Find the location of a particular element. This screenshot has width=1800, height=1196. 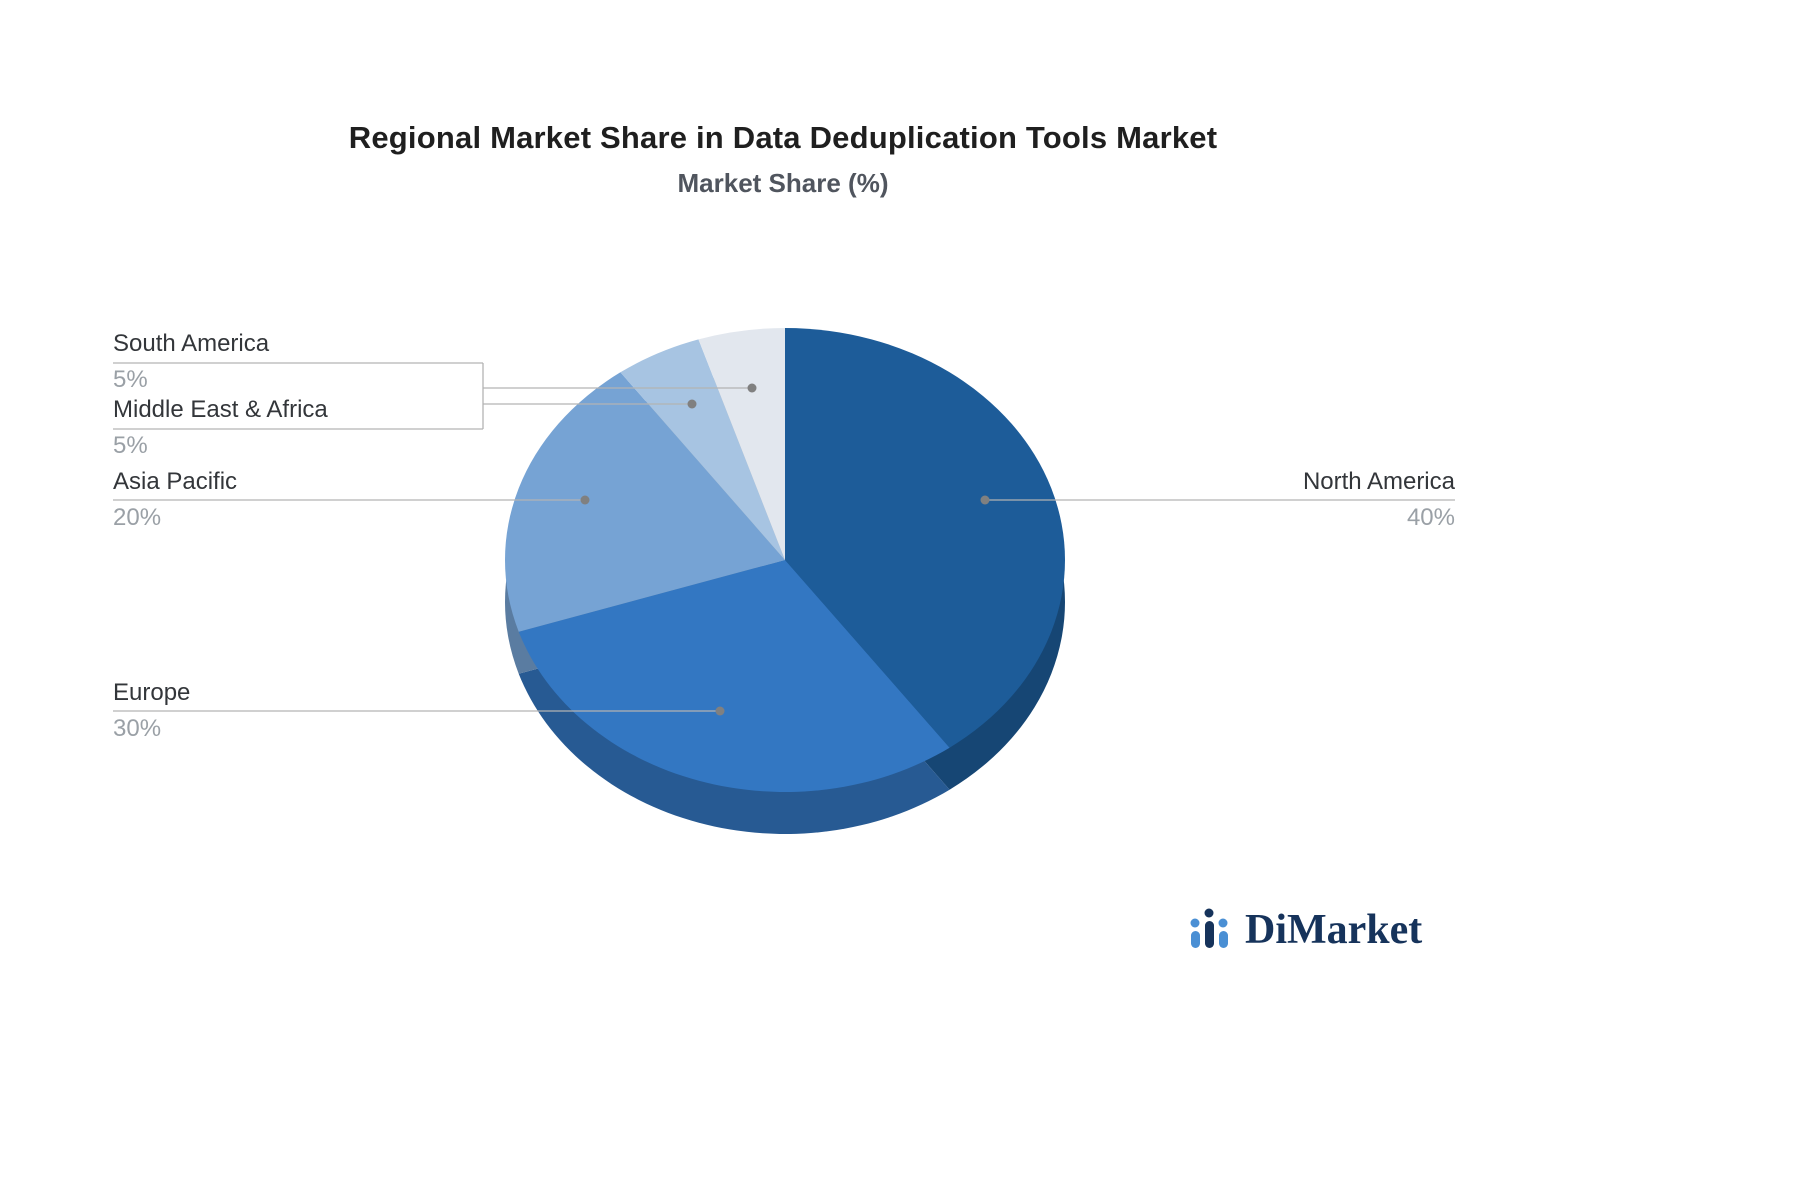

callout-dots is located at coordinates (785, 549).